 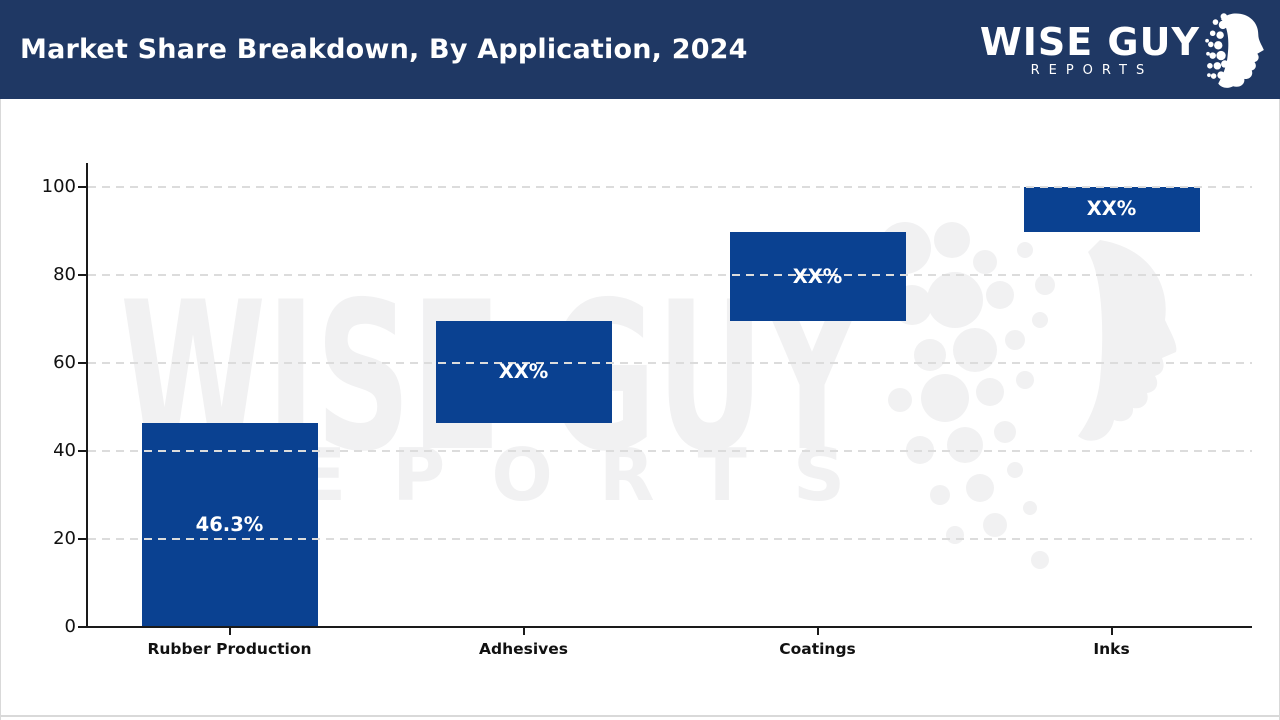 I want to click on y-tick-label-20: 20, so click(x=64, y=538).